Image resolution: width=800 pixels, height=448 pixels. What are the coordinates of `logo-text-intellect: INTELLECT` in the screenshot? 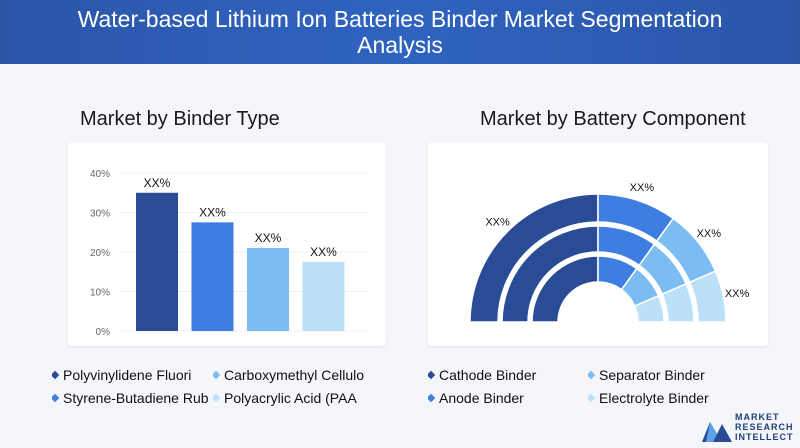 It's located at (764, 437).